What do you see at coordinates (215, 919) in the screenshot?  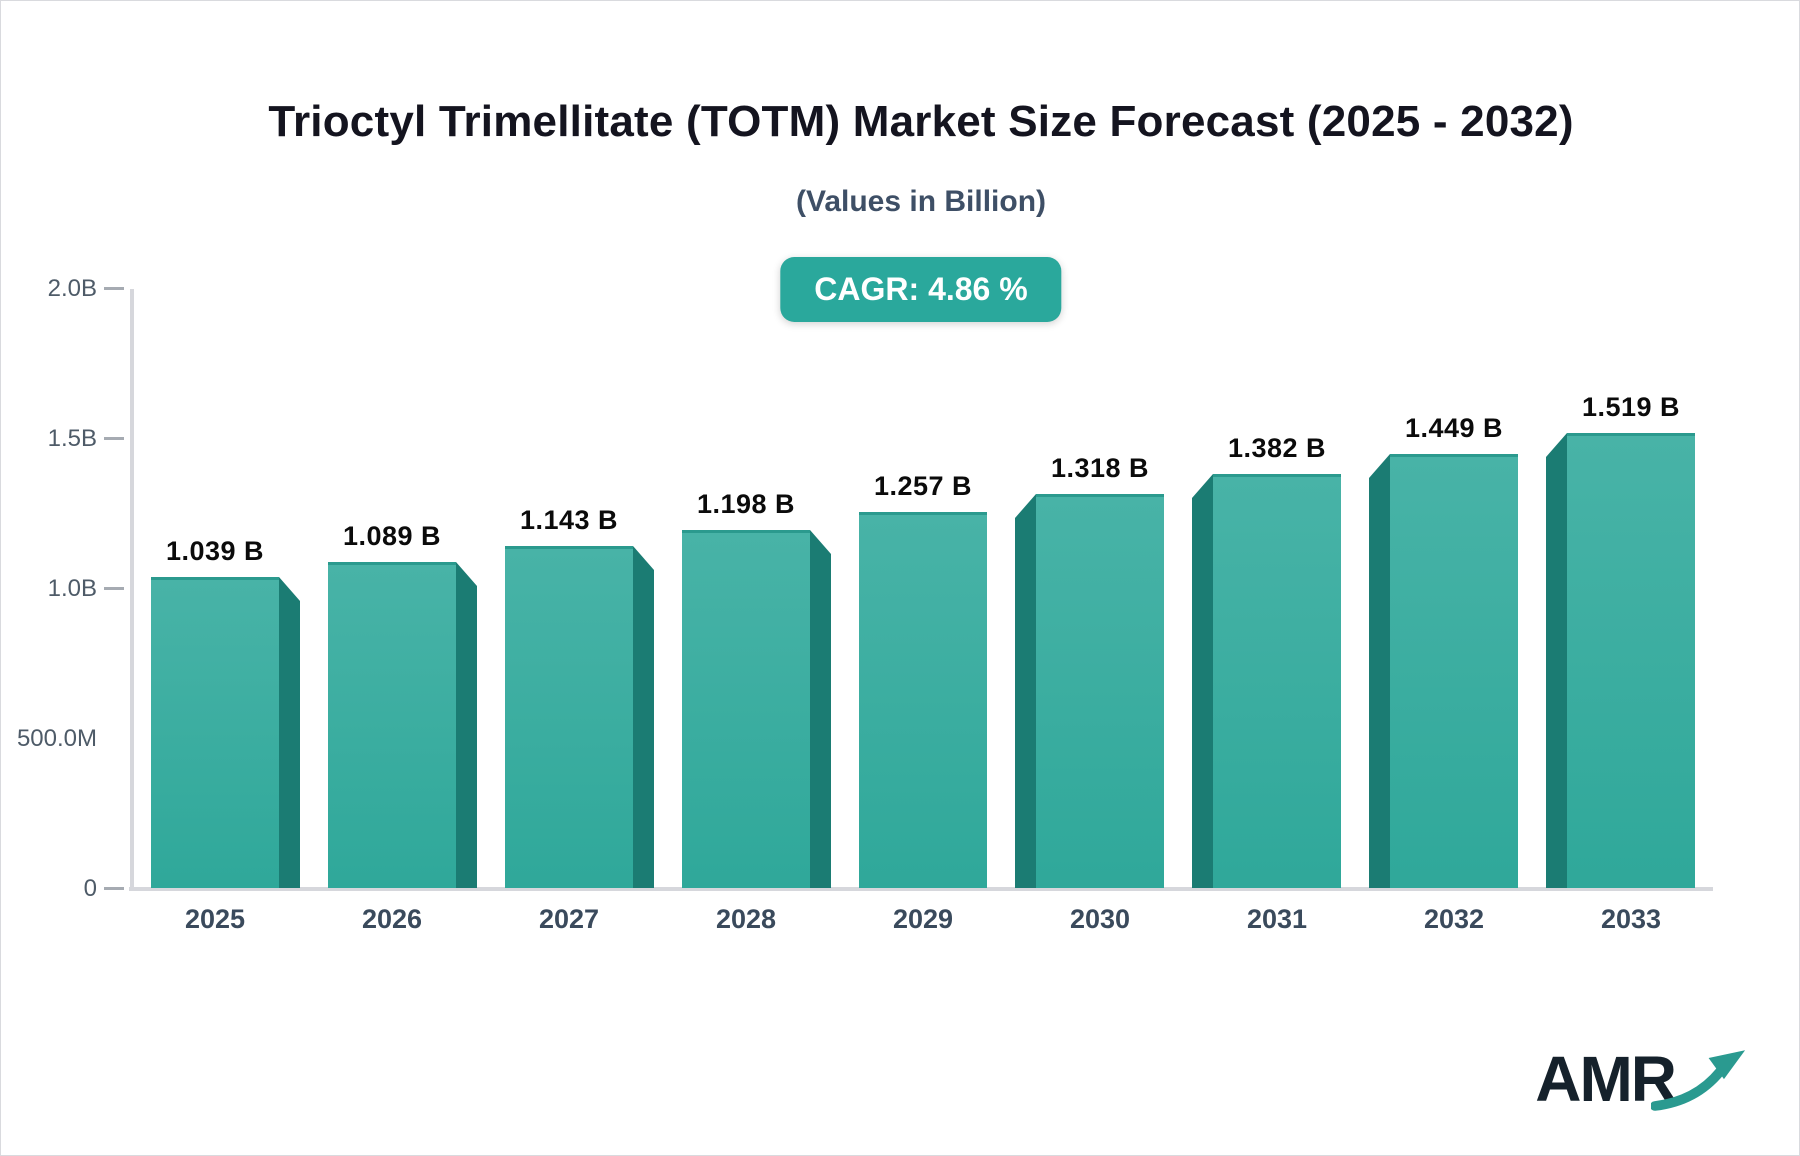 I see `x-axis-label-2025: 2025` at bounding box center [215, 919].